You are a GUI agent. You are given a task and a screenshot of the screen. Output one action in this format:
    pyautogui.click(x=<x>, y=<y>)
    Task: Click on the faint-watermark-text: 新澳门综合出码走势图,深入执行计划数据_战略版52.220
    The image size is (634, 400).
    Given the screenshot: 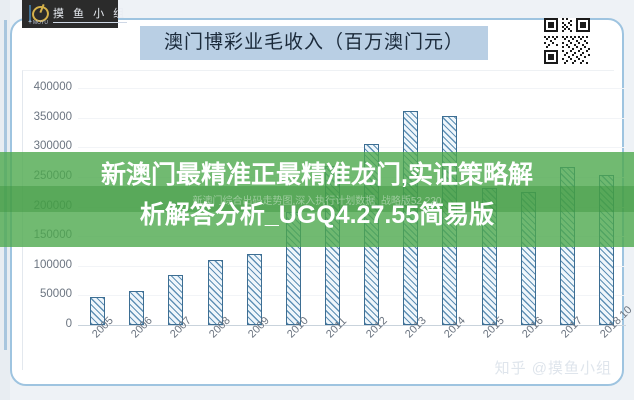 What is the action you would take?
    pyautogui.click(x=317, y=201)
    